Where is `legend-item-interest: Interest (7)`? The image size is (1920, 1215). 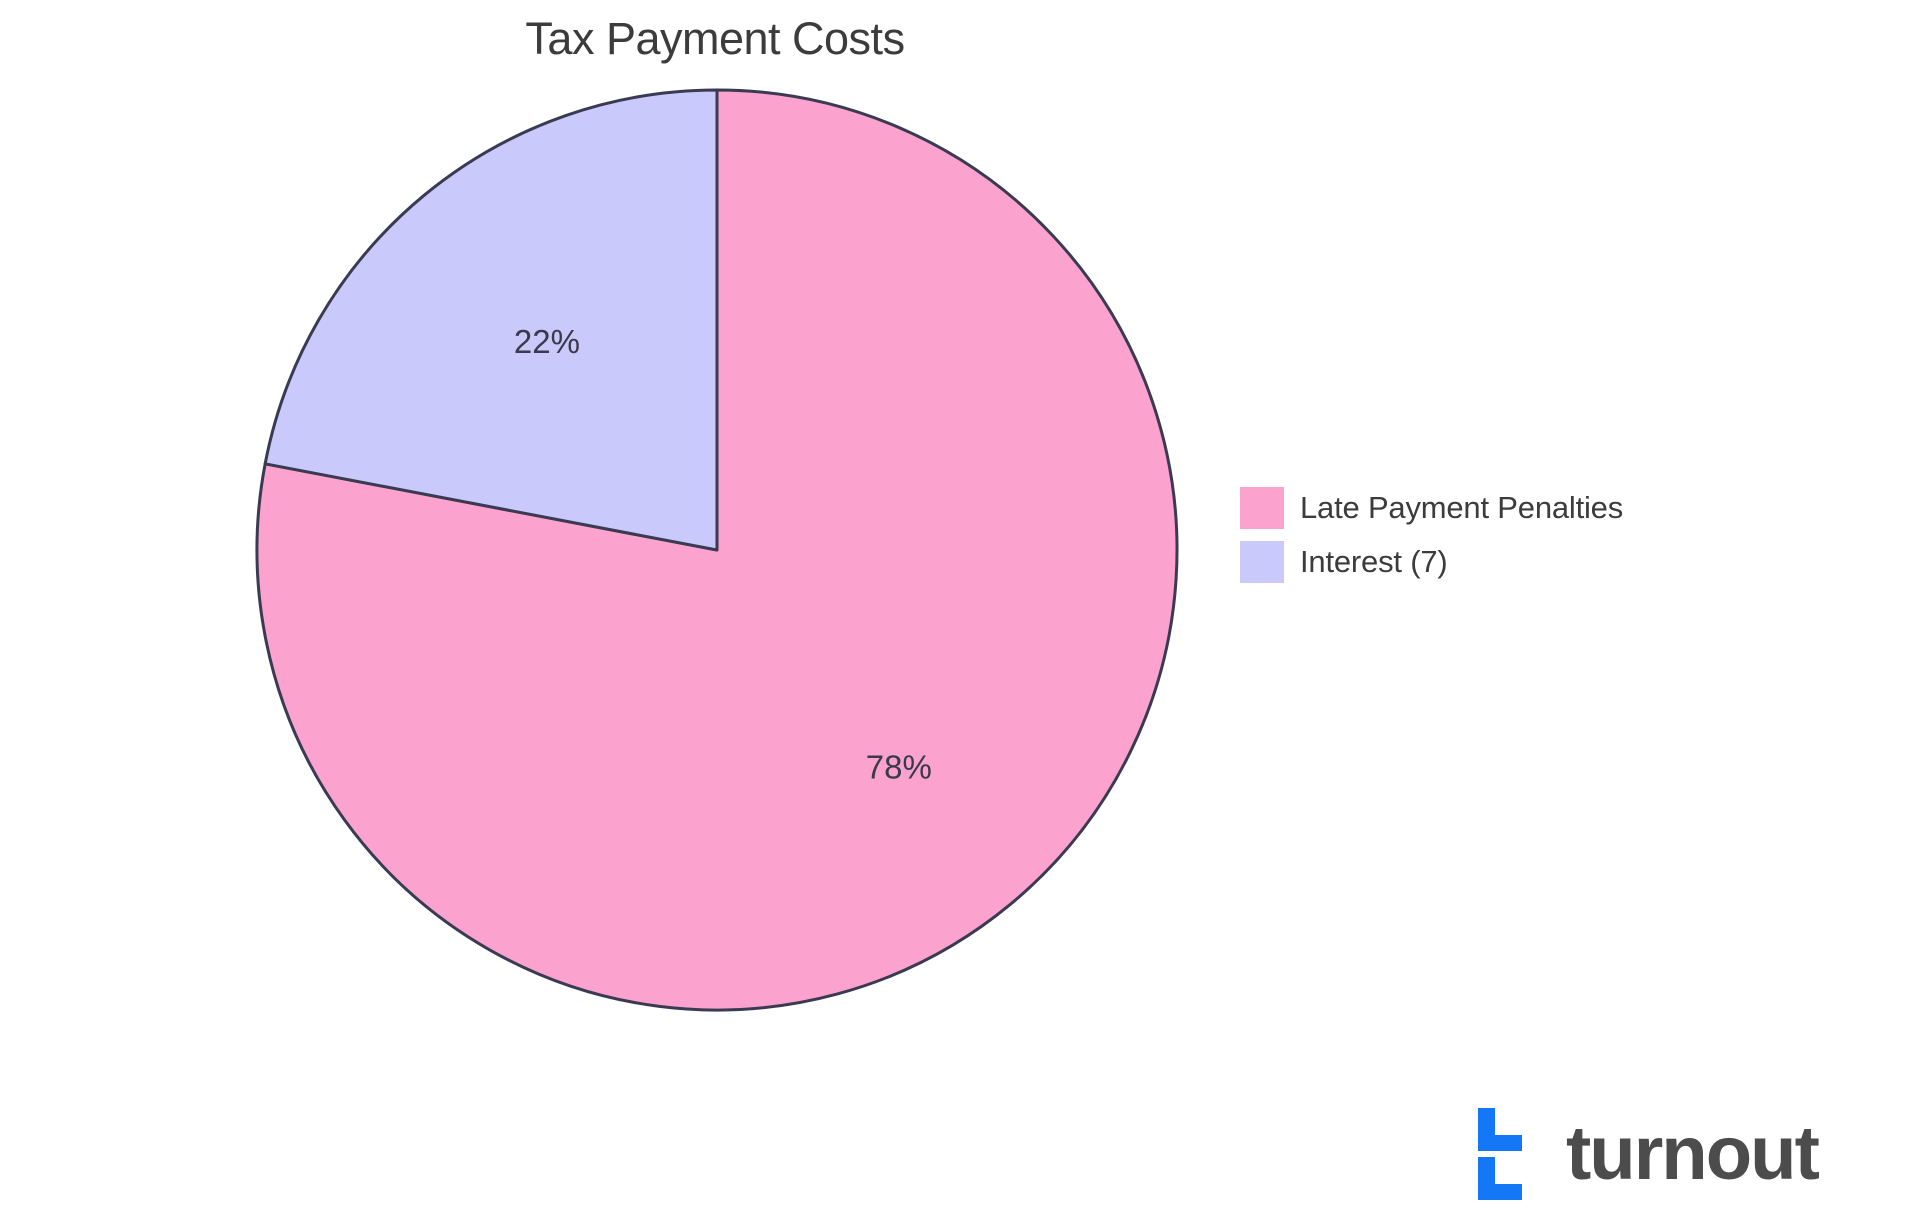 legend-item-interest: Interest (7) is located at coordinates (1431, 562).